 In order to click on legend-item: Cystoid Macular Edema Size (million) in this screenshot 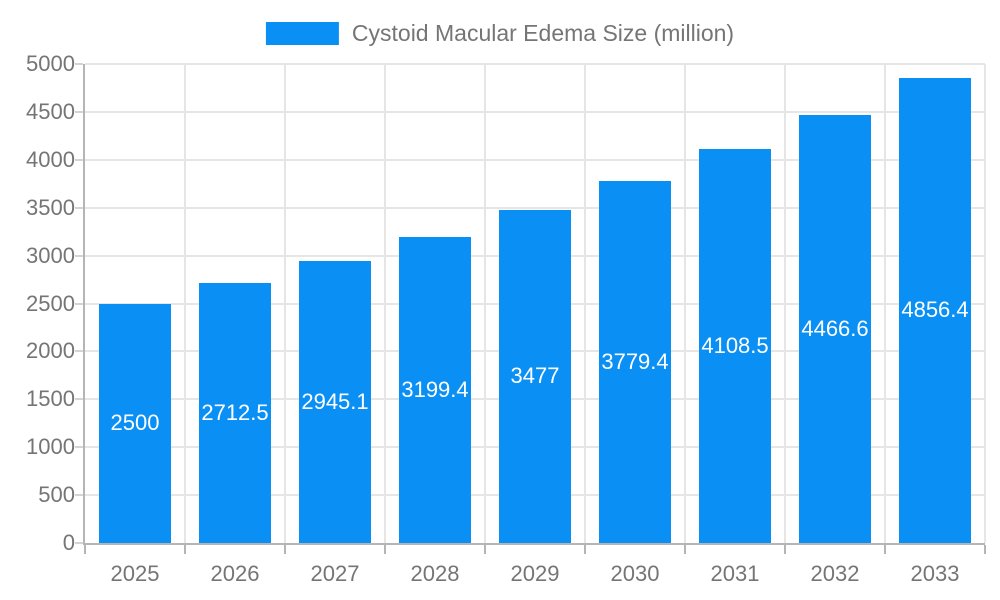, I will do `click(500, 33)`.